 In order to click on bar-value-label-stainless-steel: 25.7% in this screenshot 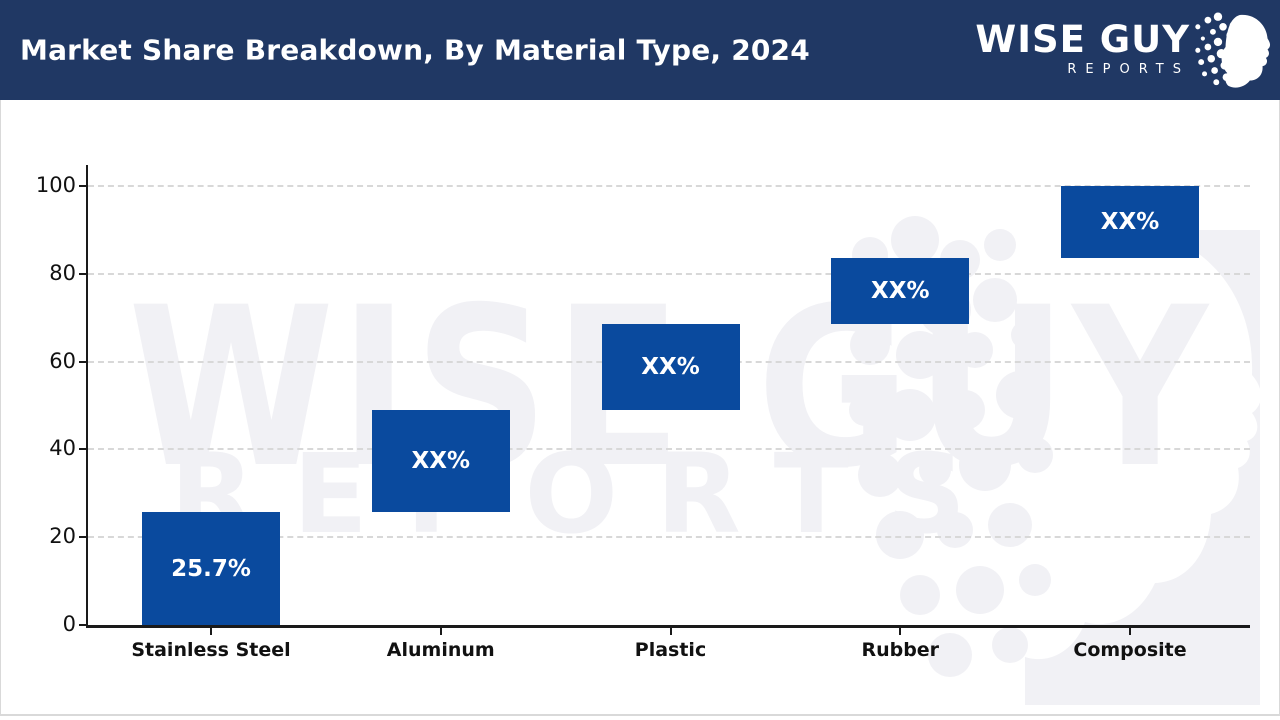, I will do `click(211, 568)`.